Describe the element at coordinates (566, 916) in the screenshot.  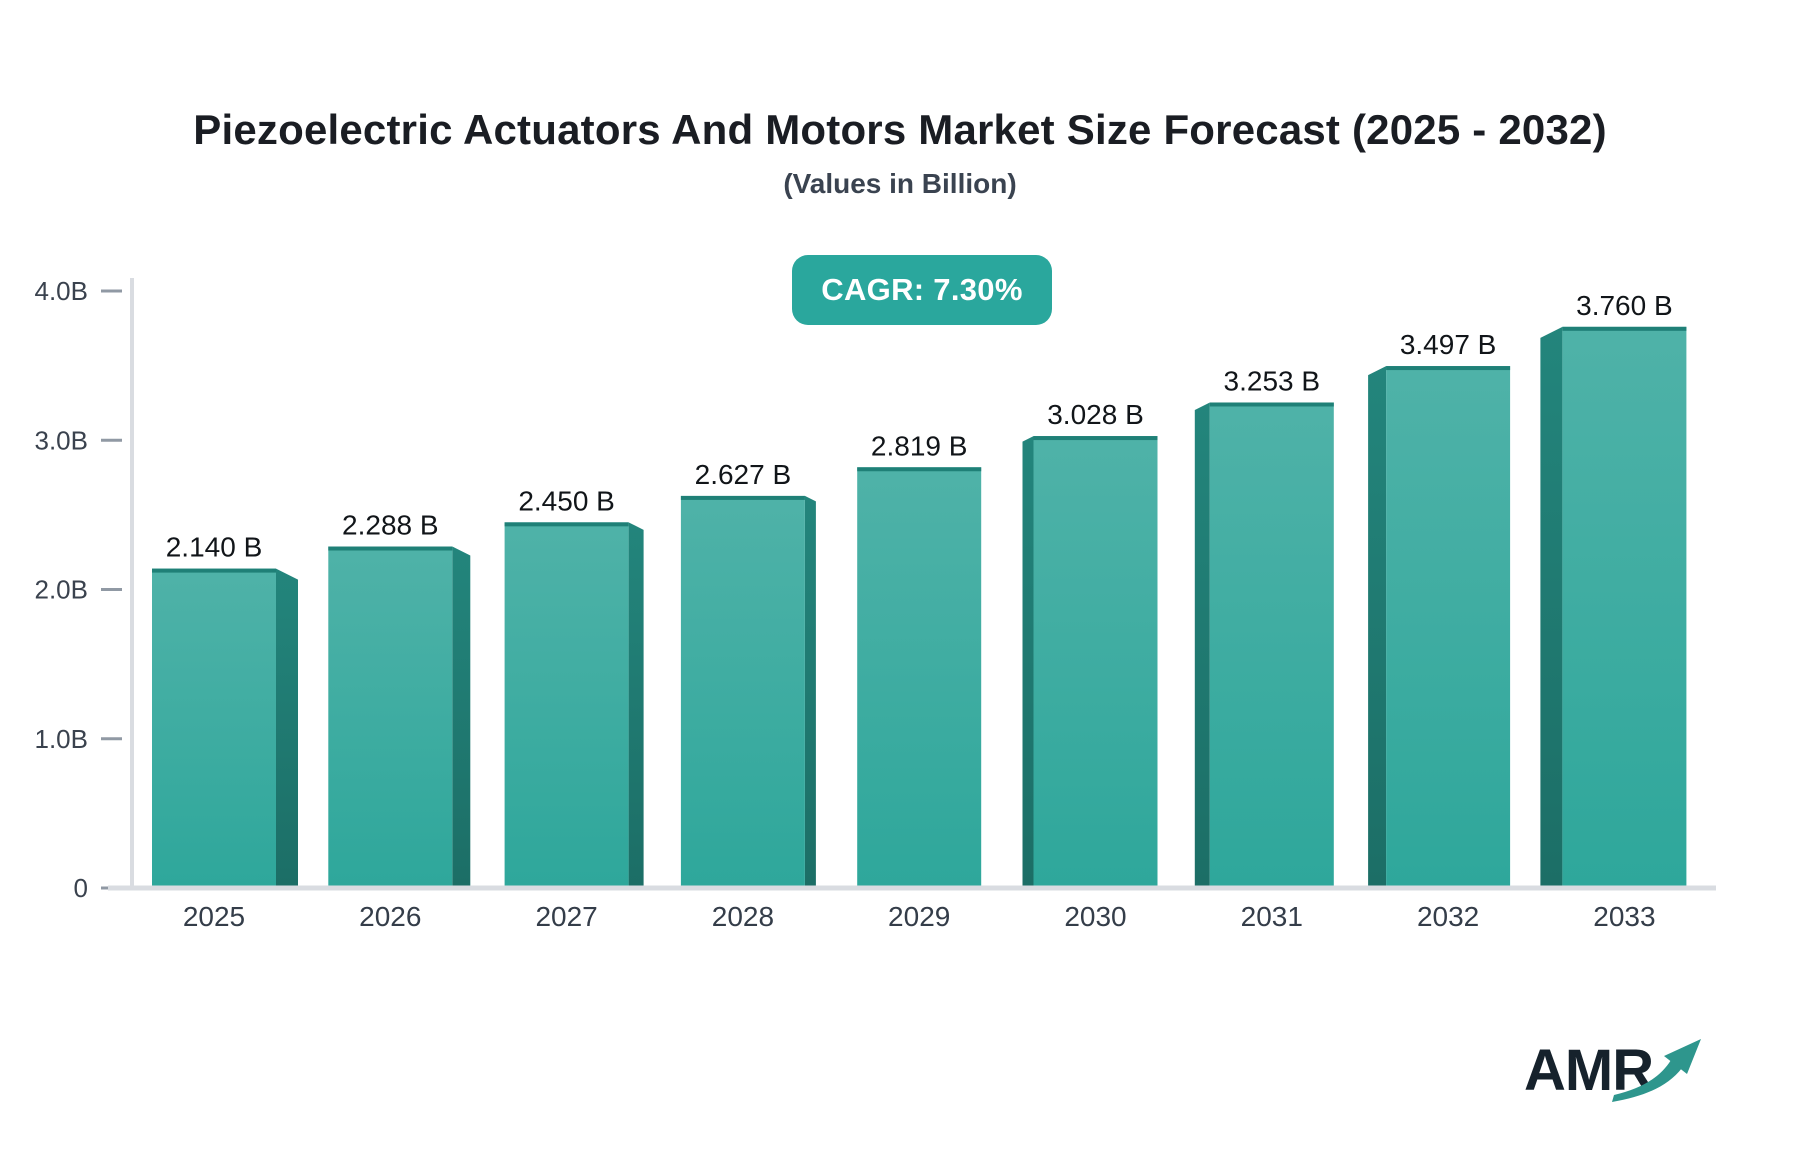
I see `x-tick-label-2027: 2027` at that location.